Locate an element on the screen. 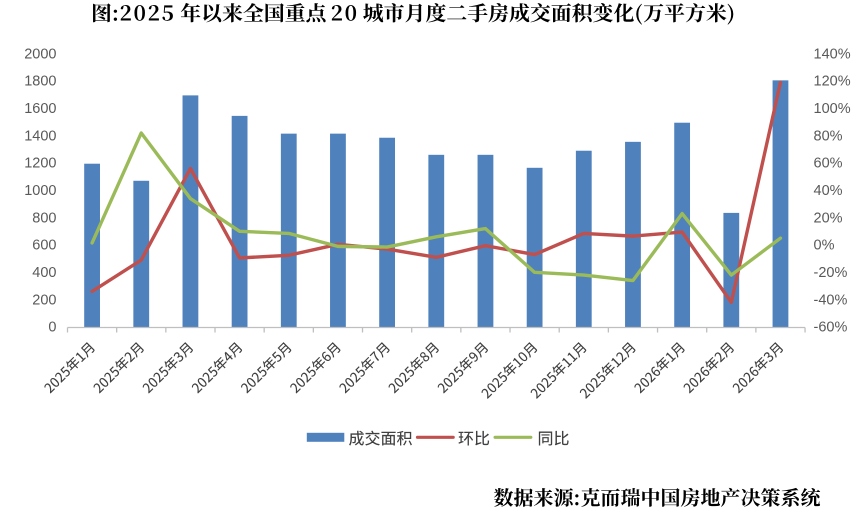 This screenshot has width=865, height=521. svg-text: 1200 is located at coordinates (40, 164).